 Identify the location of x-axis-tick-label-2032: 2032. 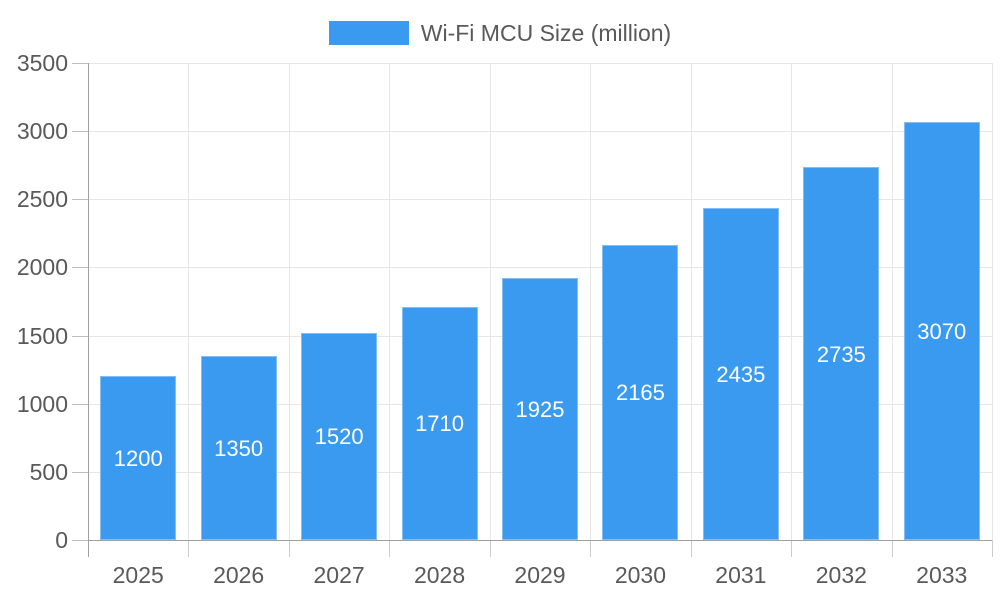
(841, 575).